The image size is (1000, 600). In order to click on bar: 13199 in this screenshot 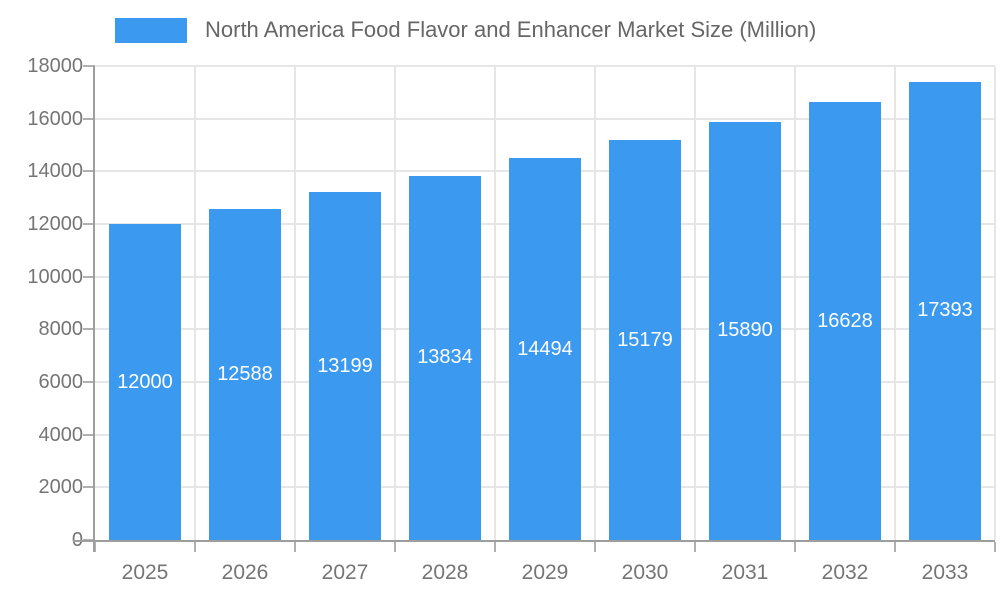, I will do `click(345, 366)`.